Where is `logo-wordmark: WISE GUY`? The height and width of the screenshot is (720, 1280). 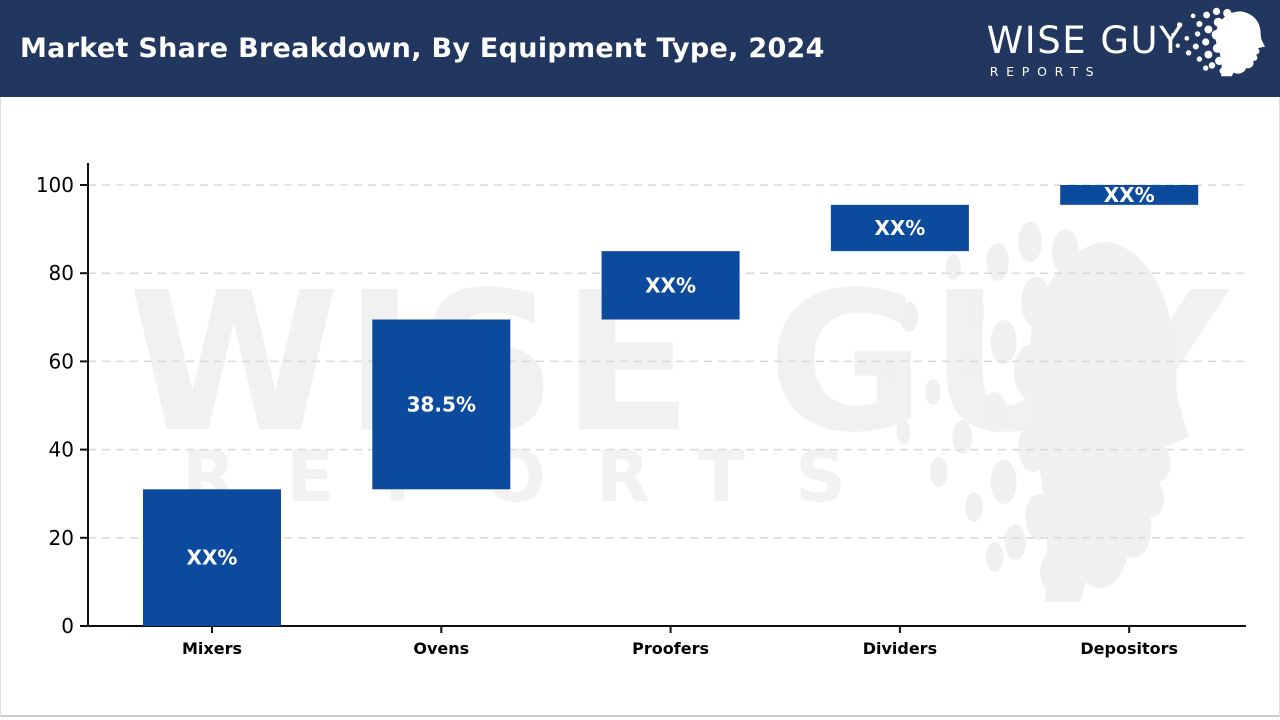
logo-wordmark: WISE GUY is located at coordinates (1085, 40).